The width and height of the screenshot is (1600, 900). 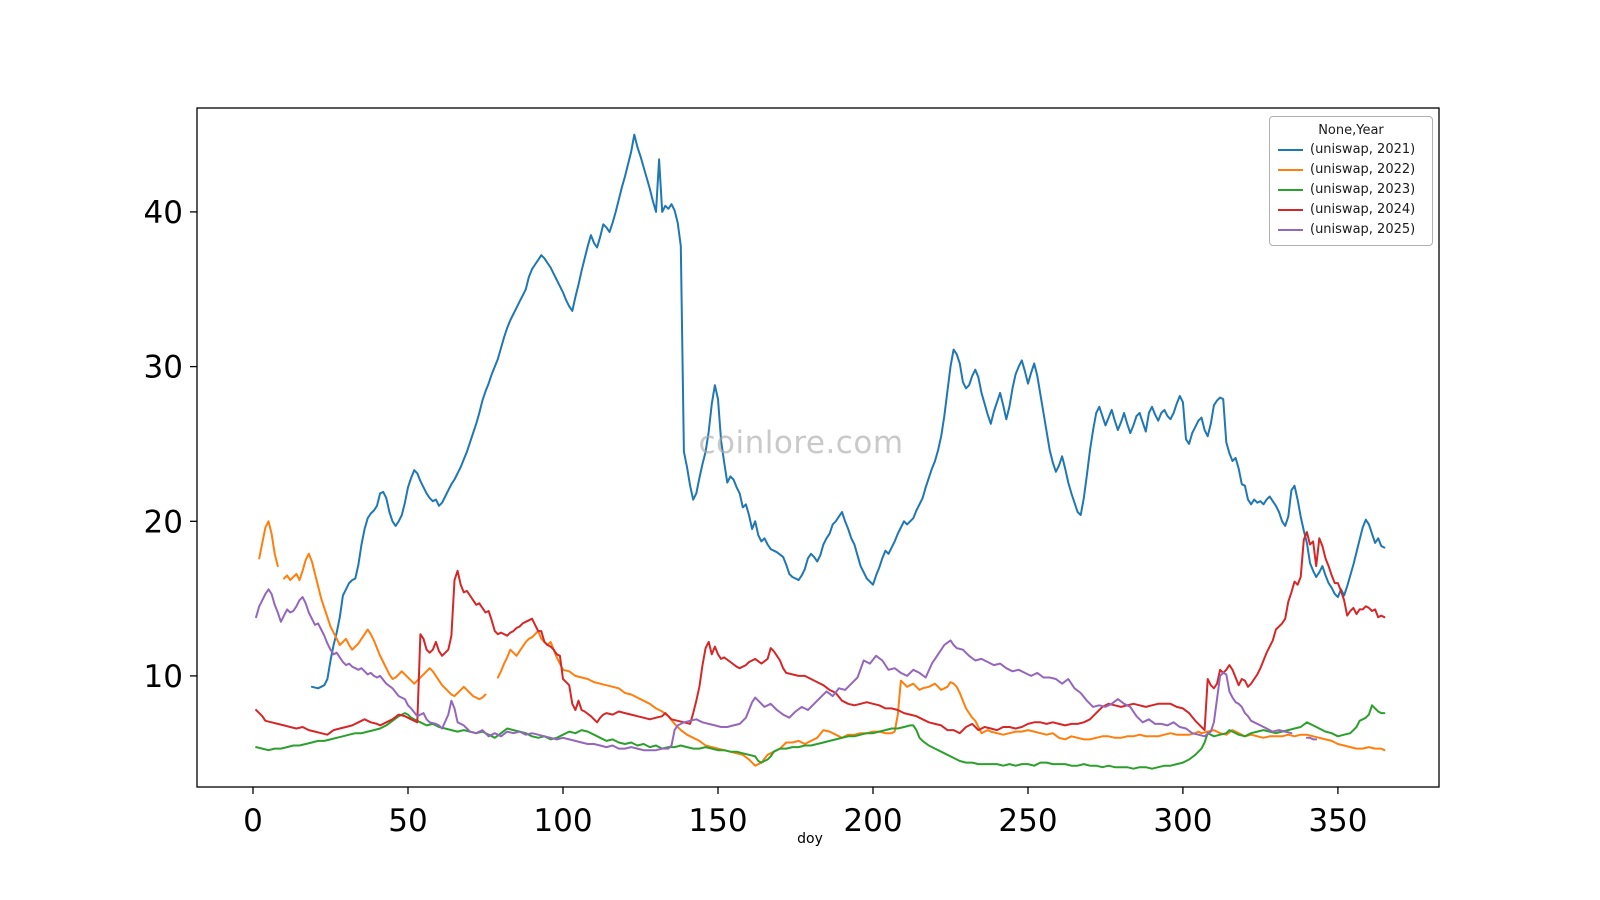 I want to click on y-tick-label: 10, so click(x=163, y=677).